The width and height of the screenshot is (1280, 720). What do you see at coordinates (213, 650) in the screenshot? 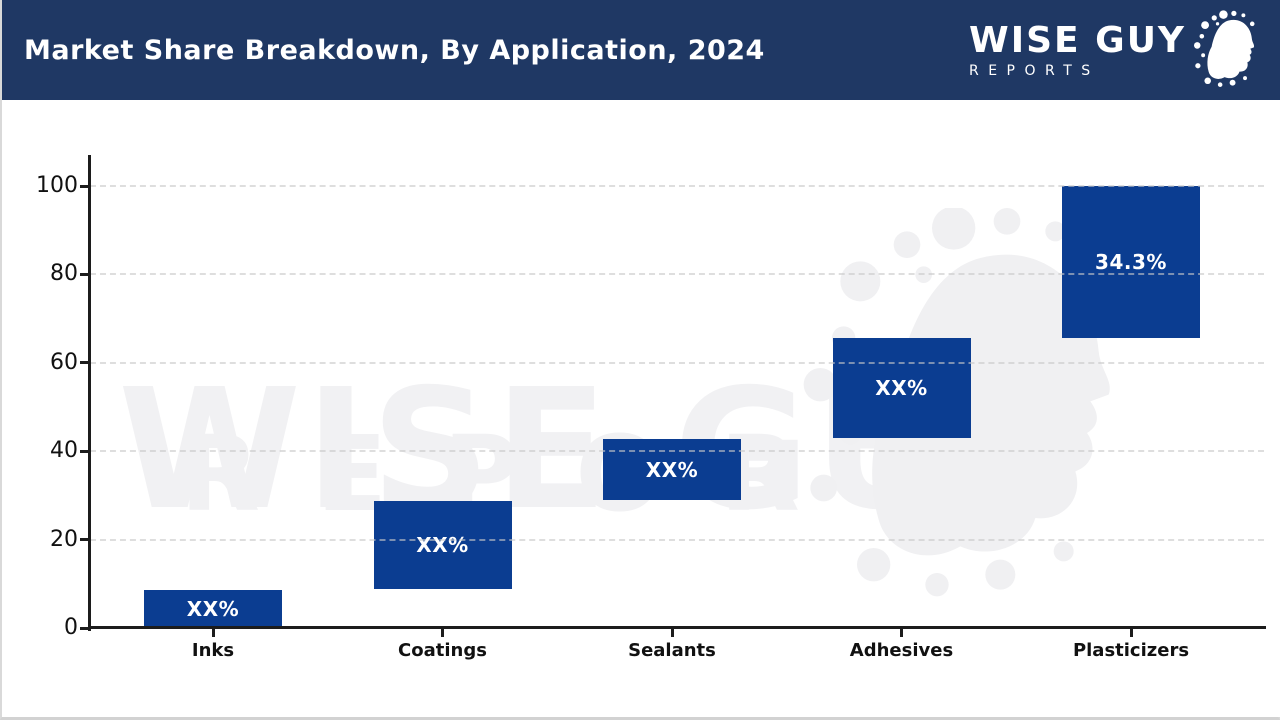
I see `x-category-label: Inks` at bounding box center [213, 650].